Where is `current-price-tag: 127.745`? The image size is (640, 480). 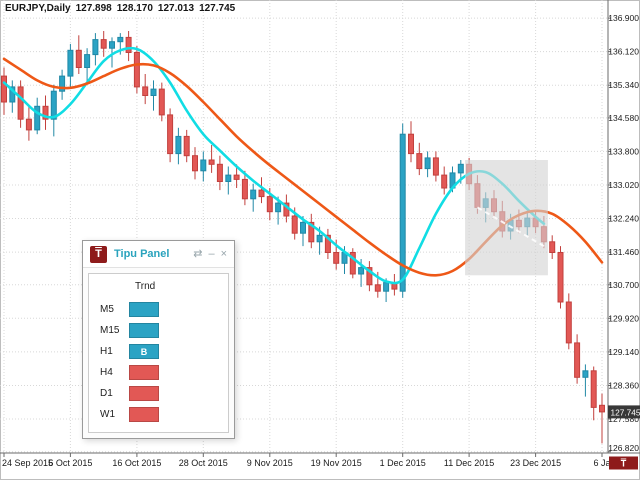 current-price-tag: 127.745 is located at coordinates (624, 412).